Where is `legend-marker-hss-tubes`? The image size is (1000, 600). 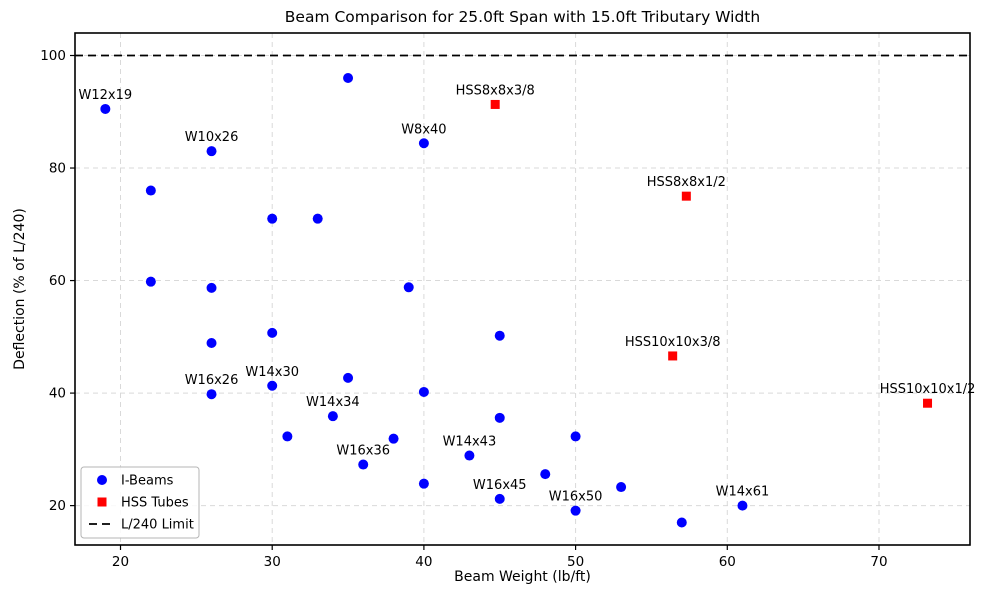
legend-marker-hss-tubes is located at coordinates (102, 502).